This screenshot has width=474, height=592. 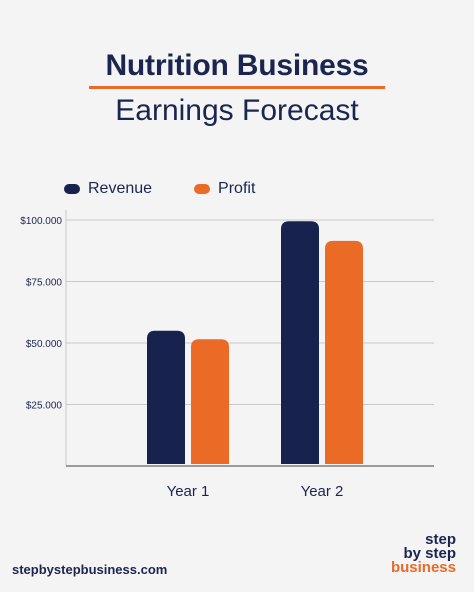 I want to click on brand-logo-line-1: step, so click(x=440, y=539).